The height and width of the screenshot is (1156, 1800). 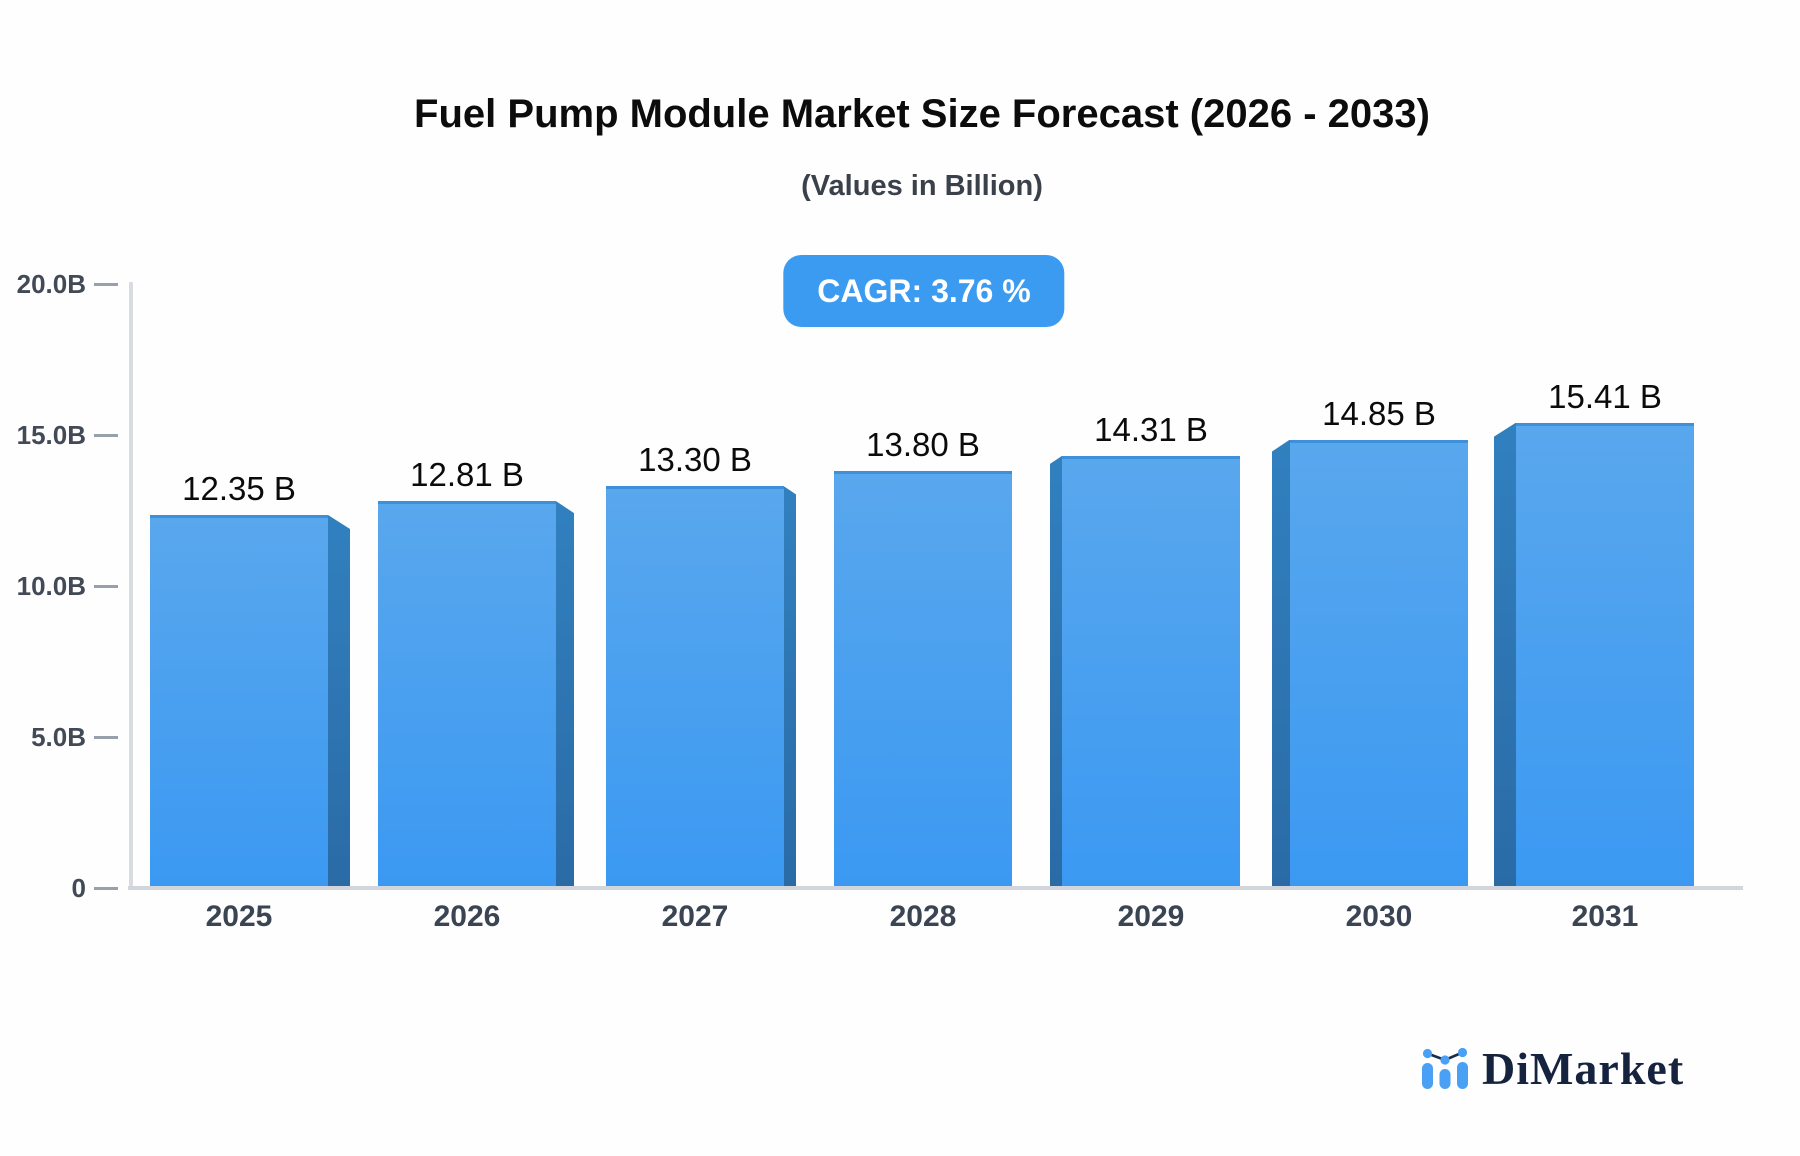 What do you see at coordinates (1056, 670) in the screenshot?
I see `bar-3d-side-2029` at bounding box center [1056, 670].